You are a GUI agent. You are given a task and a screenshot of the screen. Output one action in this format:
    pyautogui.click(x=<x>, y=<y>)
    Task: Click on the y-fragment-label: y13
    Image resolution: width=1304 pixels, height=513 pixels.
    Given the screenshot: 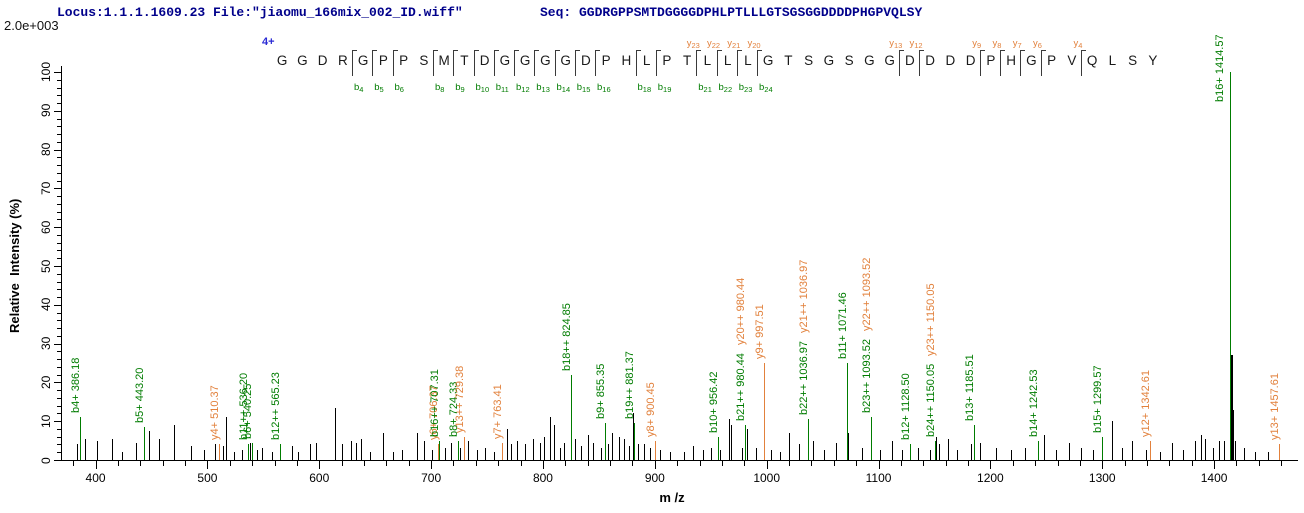 What is the action you would take?
    pyautogui.click(x=896, y=44)
    